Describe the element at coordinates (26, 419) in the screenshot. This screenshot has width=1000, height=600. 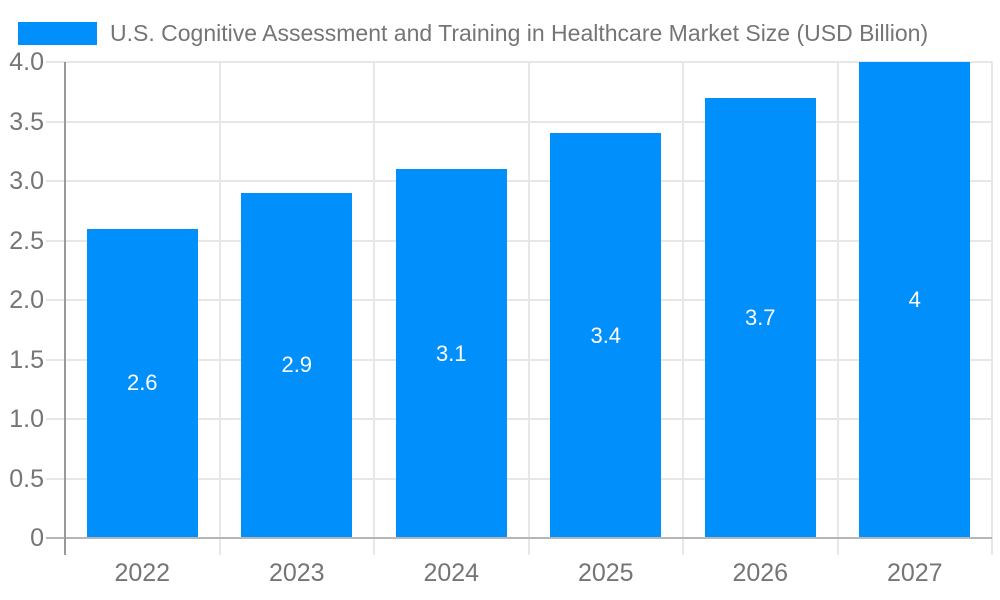
I see `y-axis-label: 1.0` at that location.